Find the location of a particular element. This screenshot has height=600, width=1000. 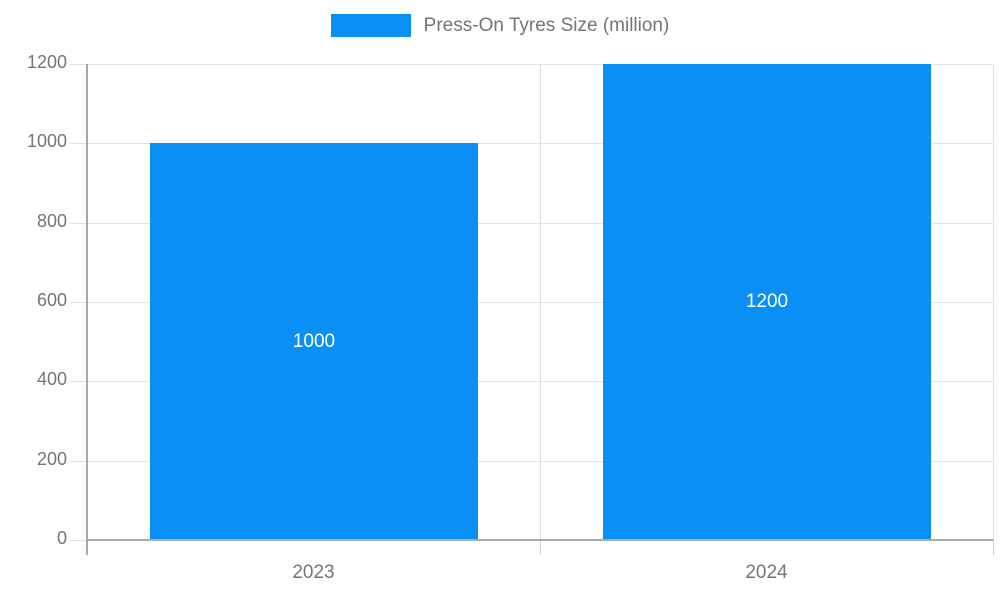

y-tick-label: 800 is located at coordinates (51, 221).